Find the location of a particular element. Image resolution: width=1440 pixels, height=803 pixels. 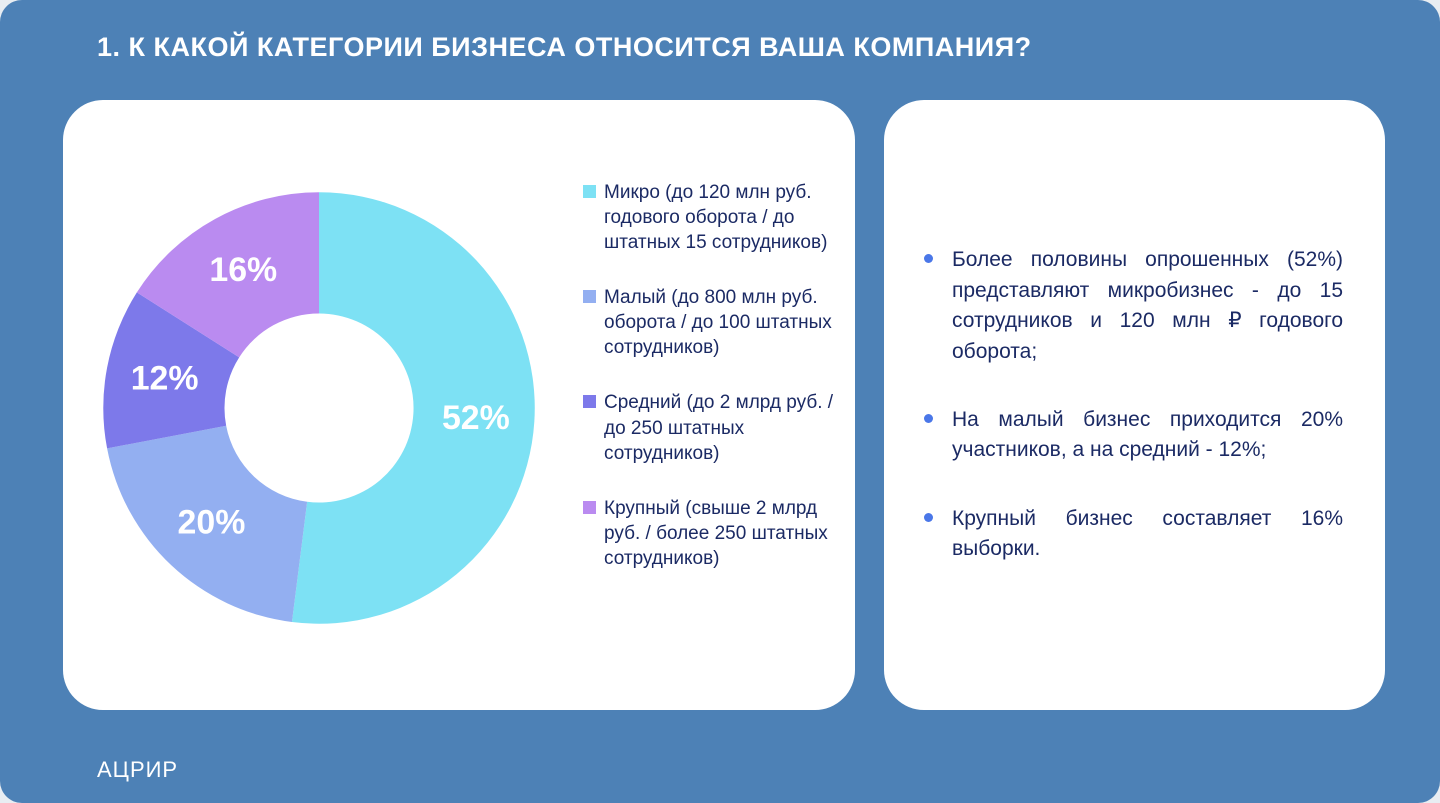

slide-footer-logo: АЦРИР is located at coordinates (138, 769).